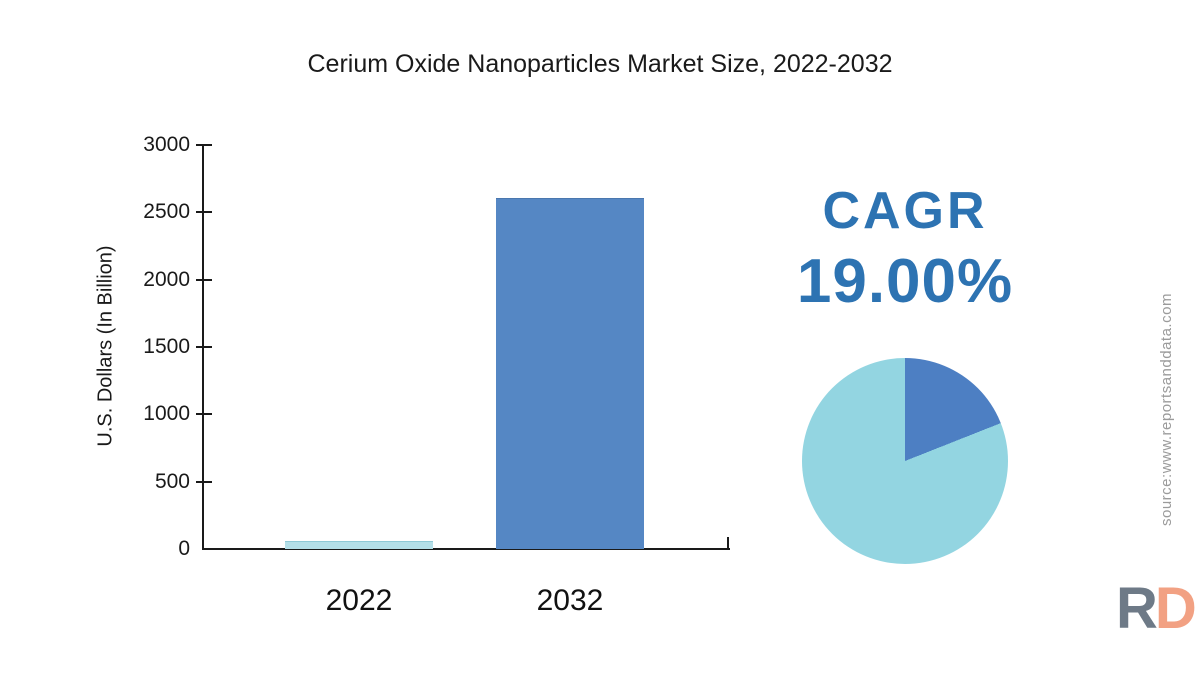 The width and height of the screenshot is (1200, 674). I want to click on x-category-label-2032: 2032, so click(570, 600).